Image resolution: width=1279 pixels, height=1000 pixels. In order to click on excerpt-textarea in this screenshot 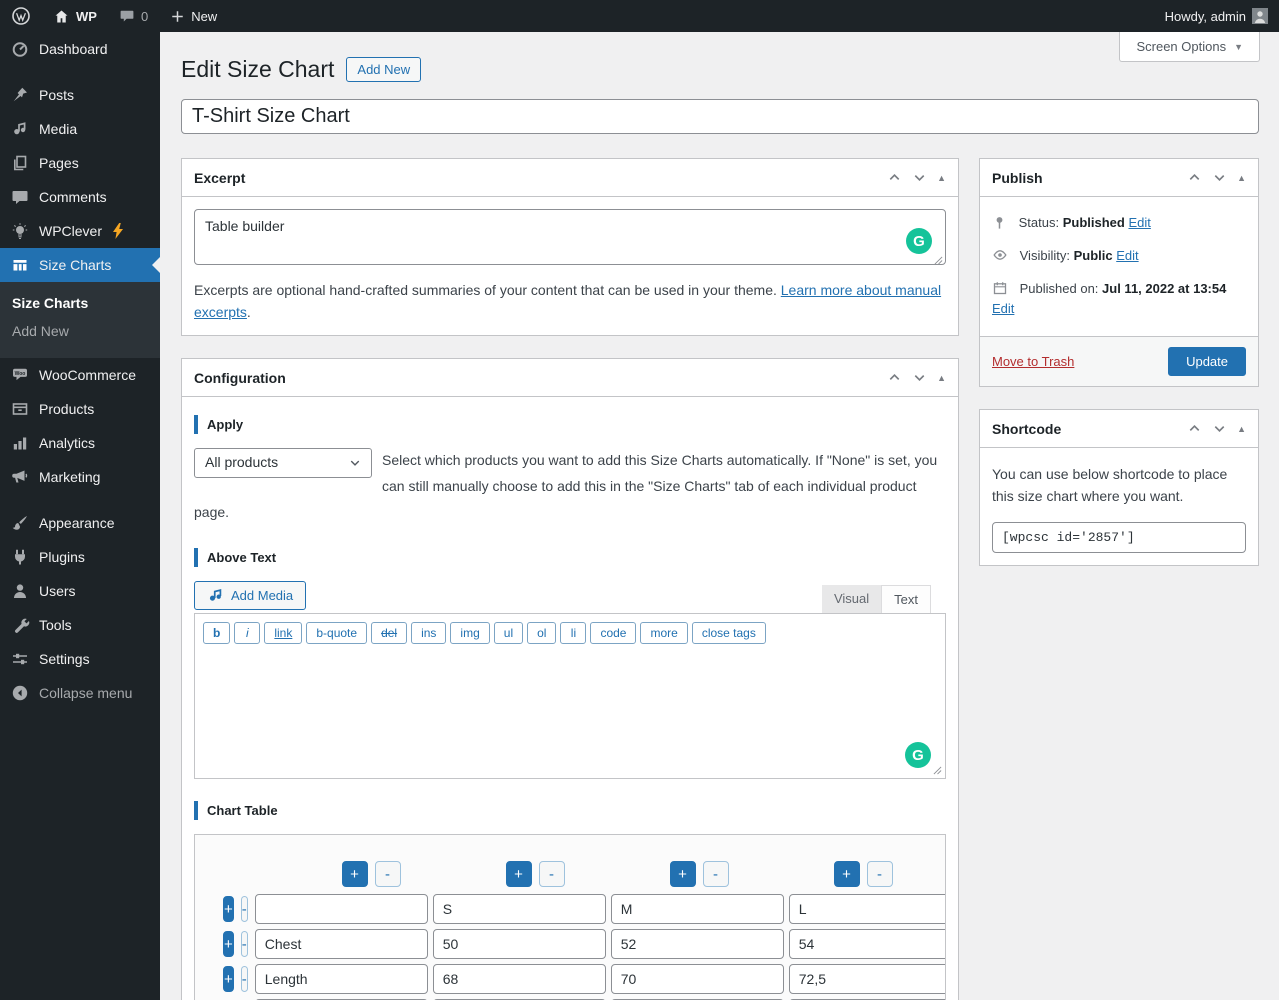, I will do `click(570, 237)`.